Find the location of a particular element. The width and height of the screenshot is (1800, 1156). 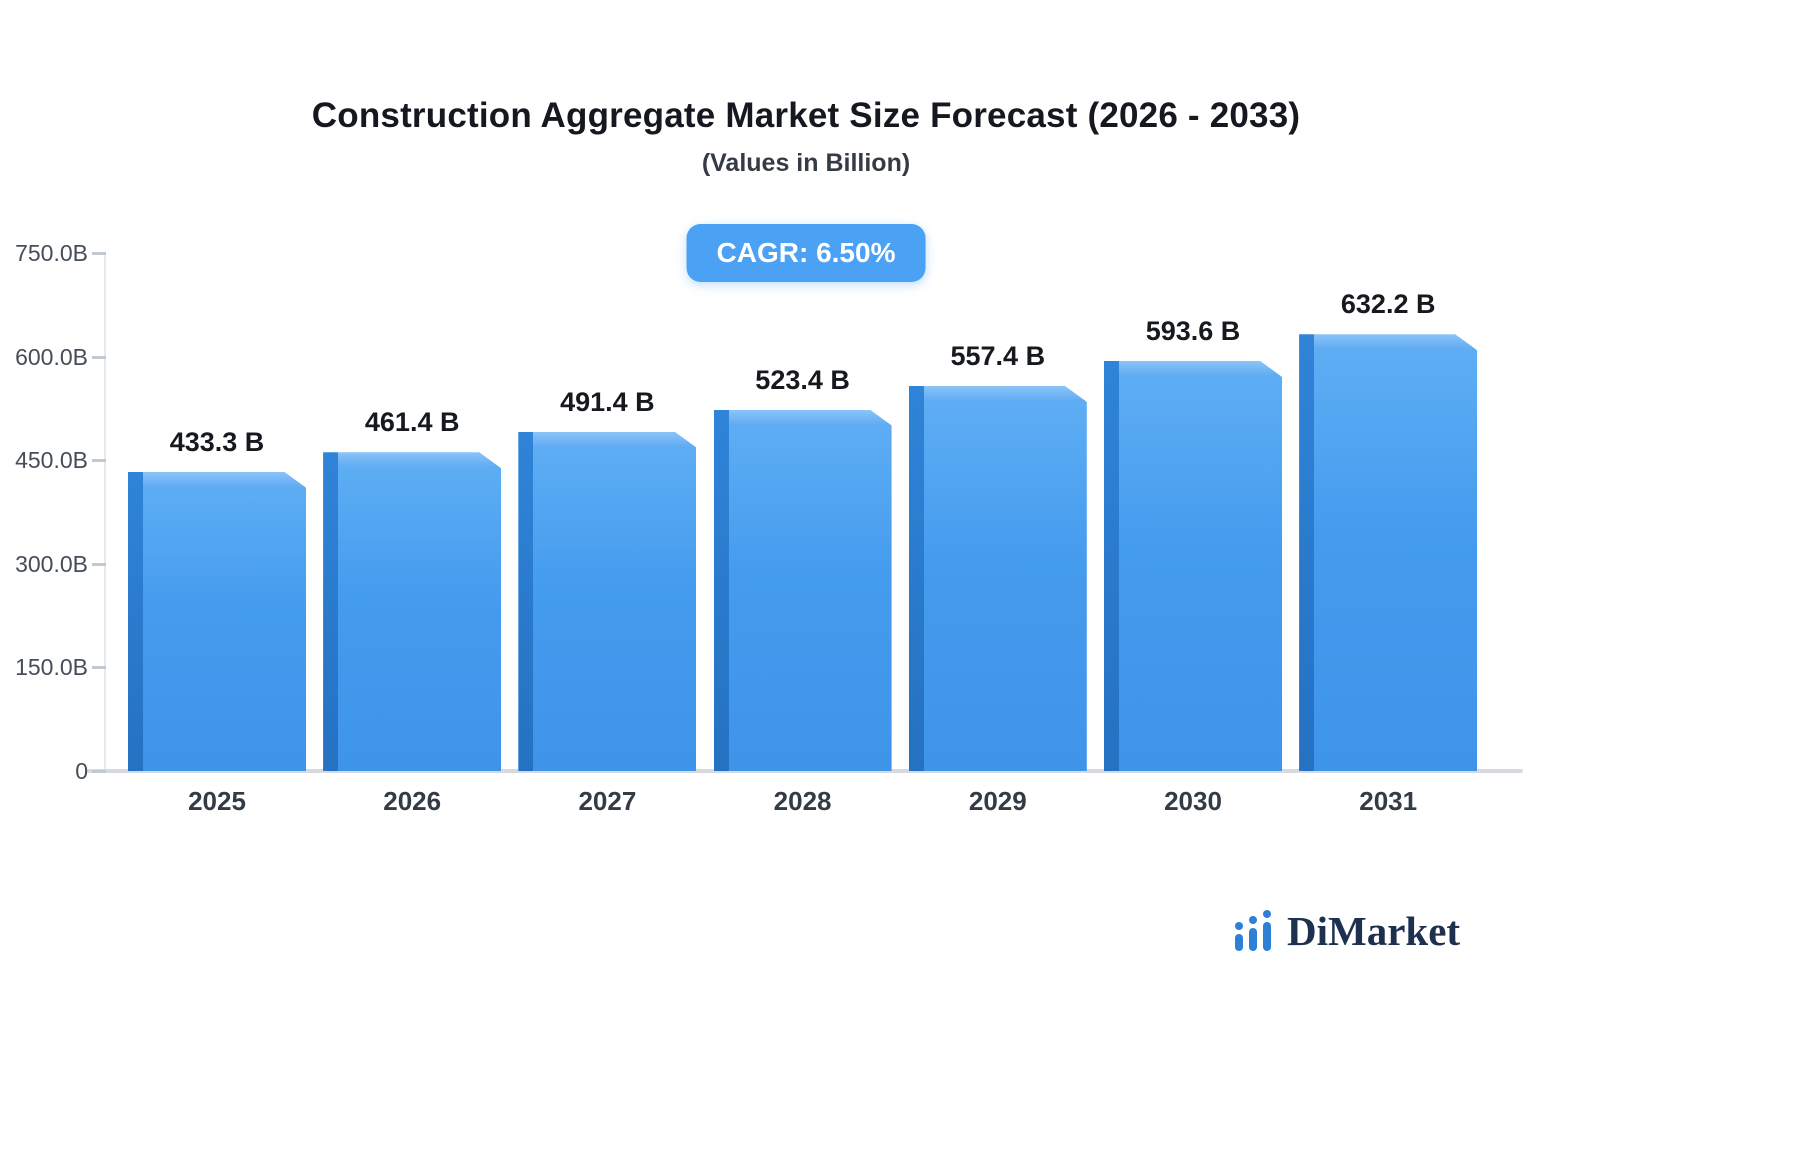

bar-chart-logo-icon is located at coordinates (1253, 930).